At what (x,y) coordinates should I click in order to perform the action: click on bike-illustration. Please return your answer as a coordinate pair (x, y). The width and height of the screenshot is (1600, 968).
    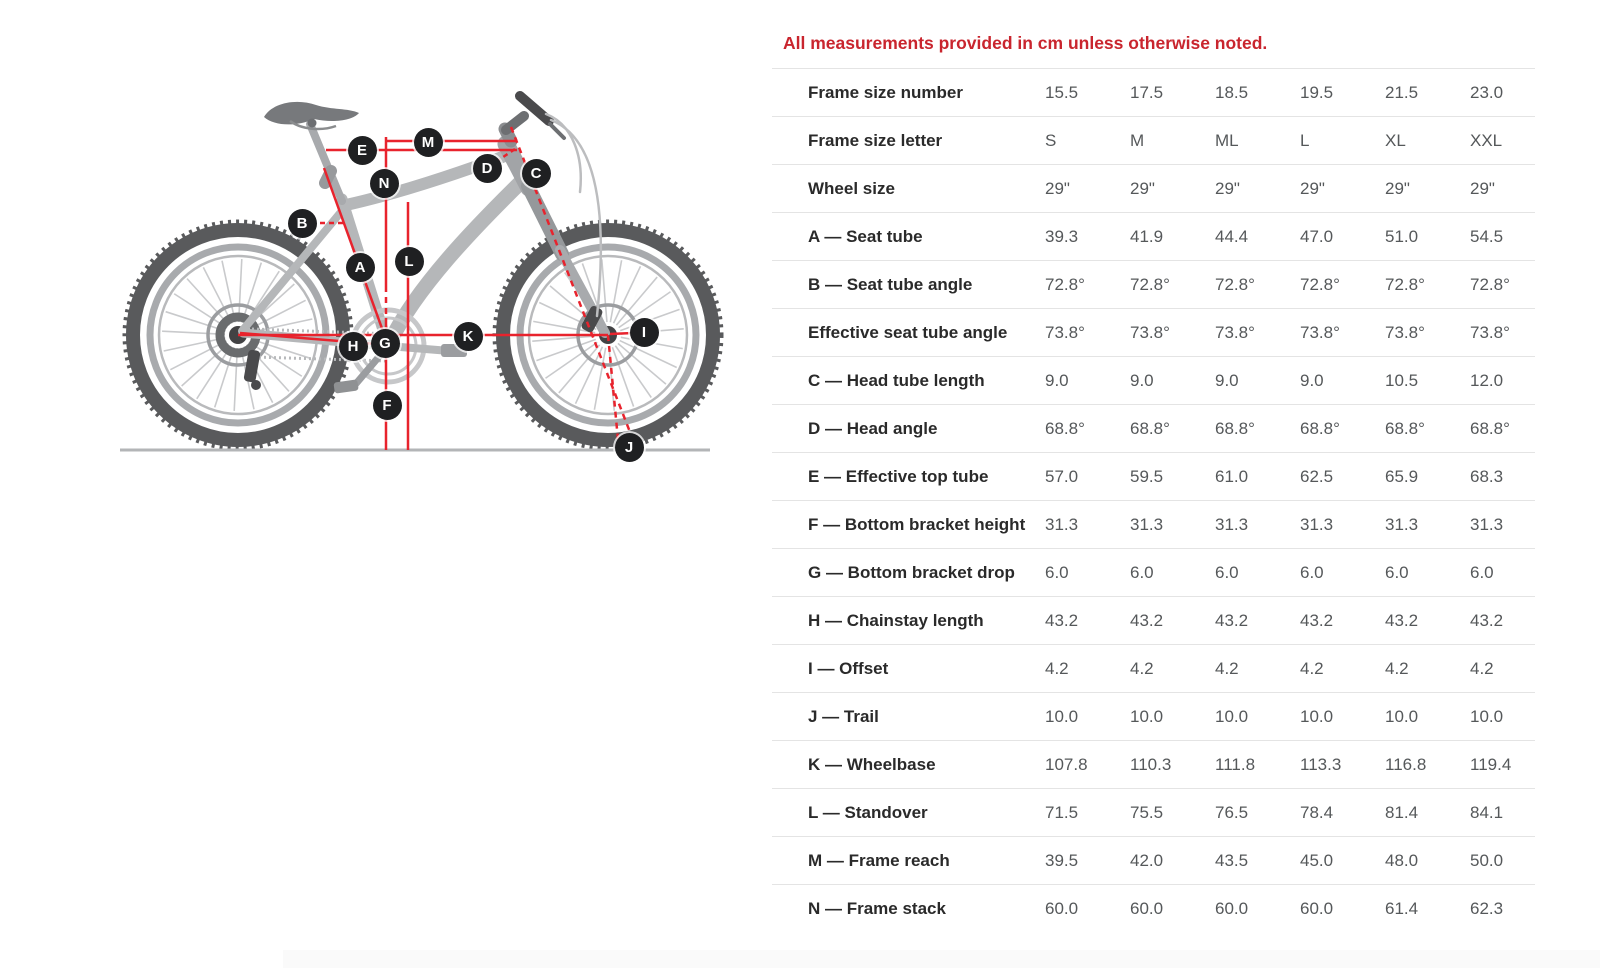
    Looking at the image, I should click on (422, 271).